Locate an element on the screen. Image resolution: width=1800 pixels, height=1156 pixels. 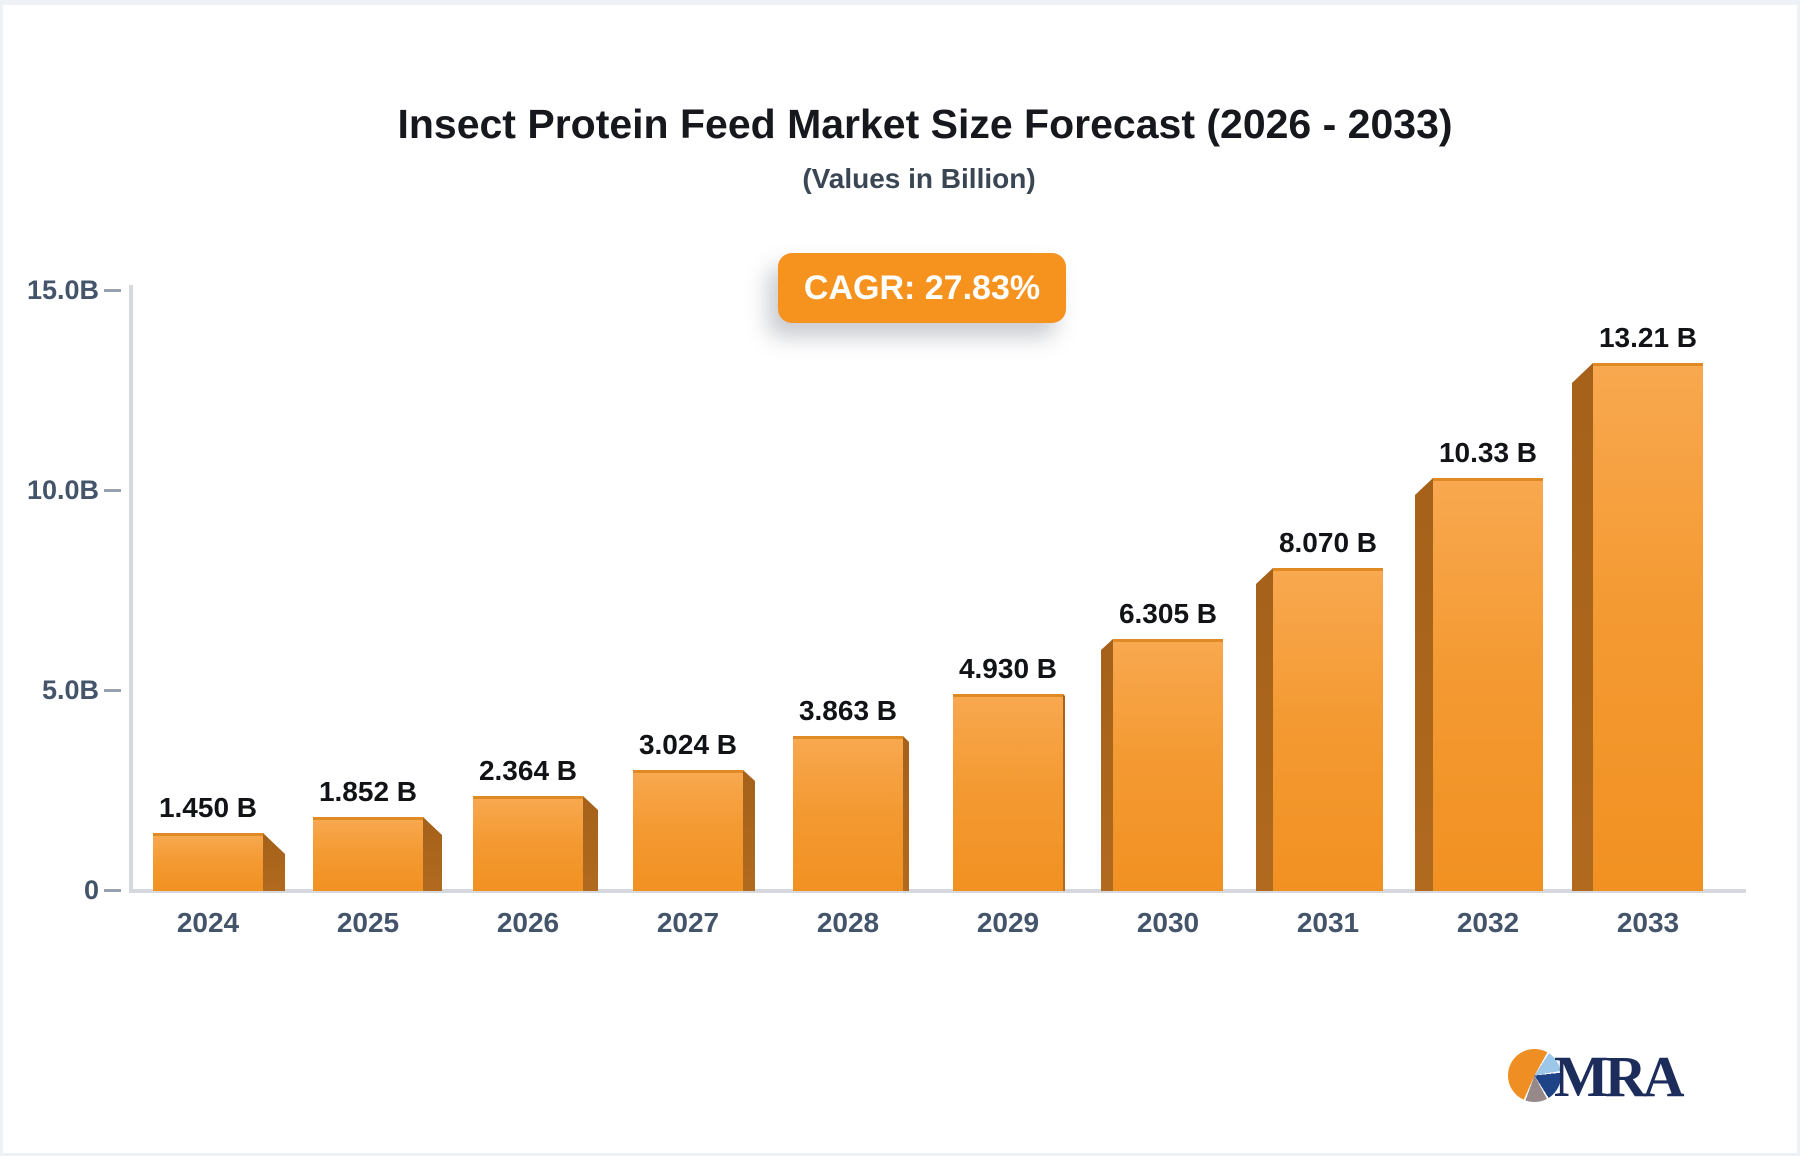
bar-3d-side-2032 is located at coordinates (1424, 684).